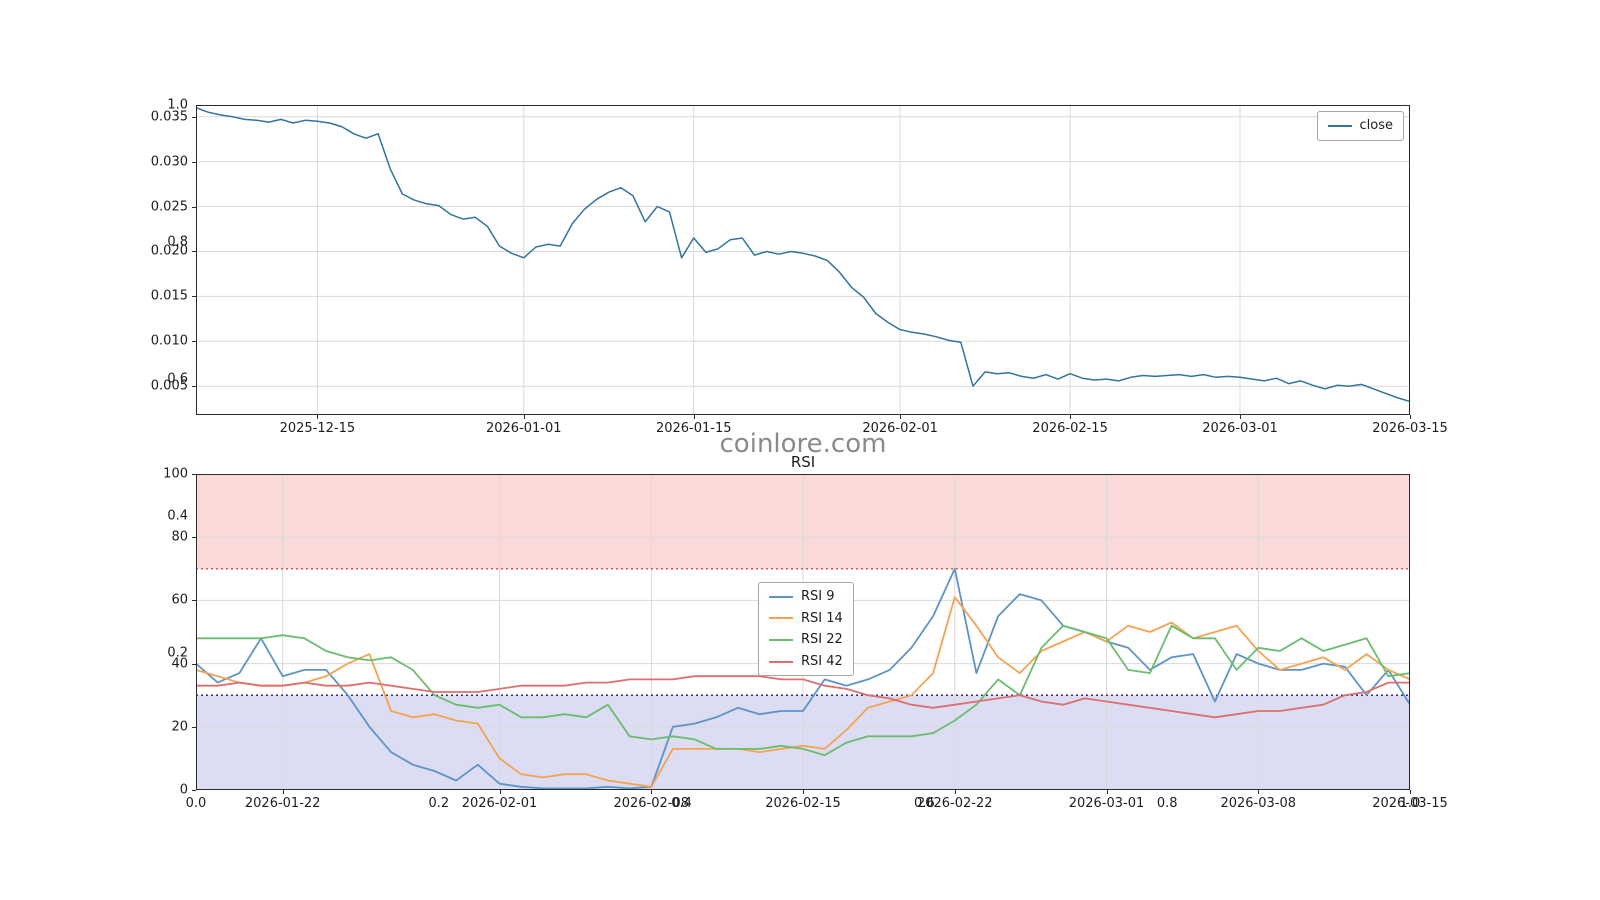 This screenshot has height=900, width=1600. What do you see at coordinates (179, 537) in the screenshot?
I see `rsi-chart-y-tick-label: 80` at bounding box center [179, 537].